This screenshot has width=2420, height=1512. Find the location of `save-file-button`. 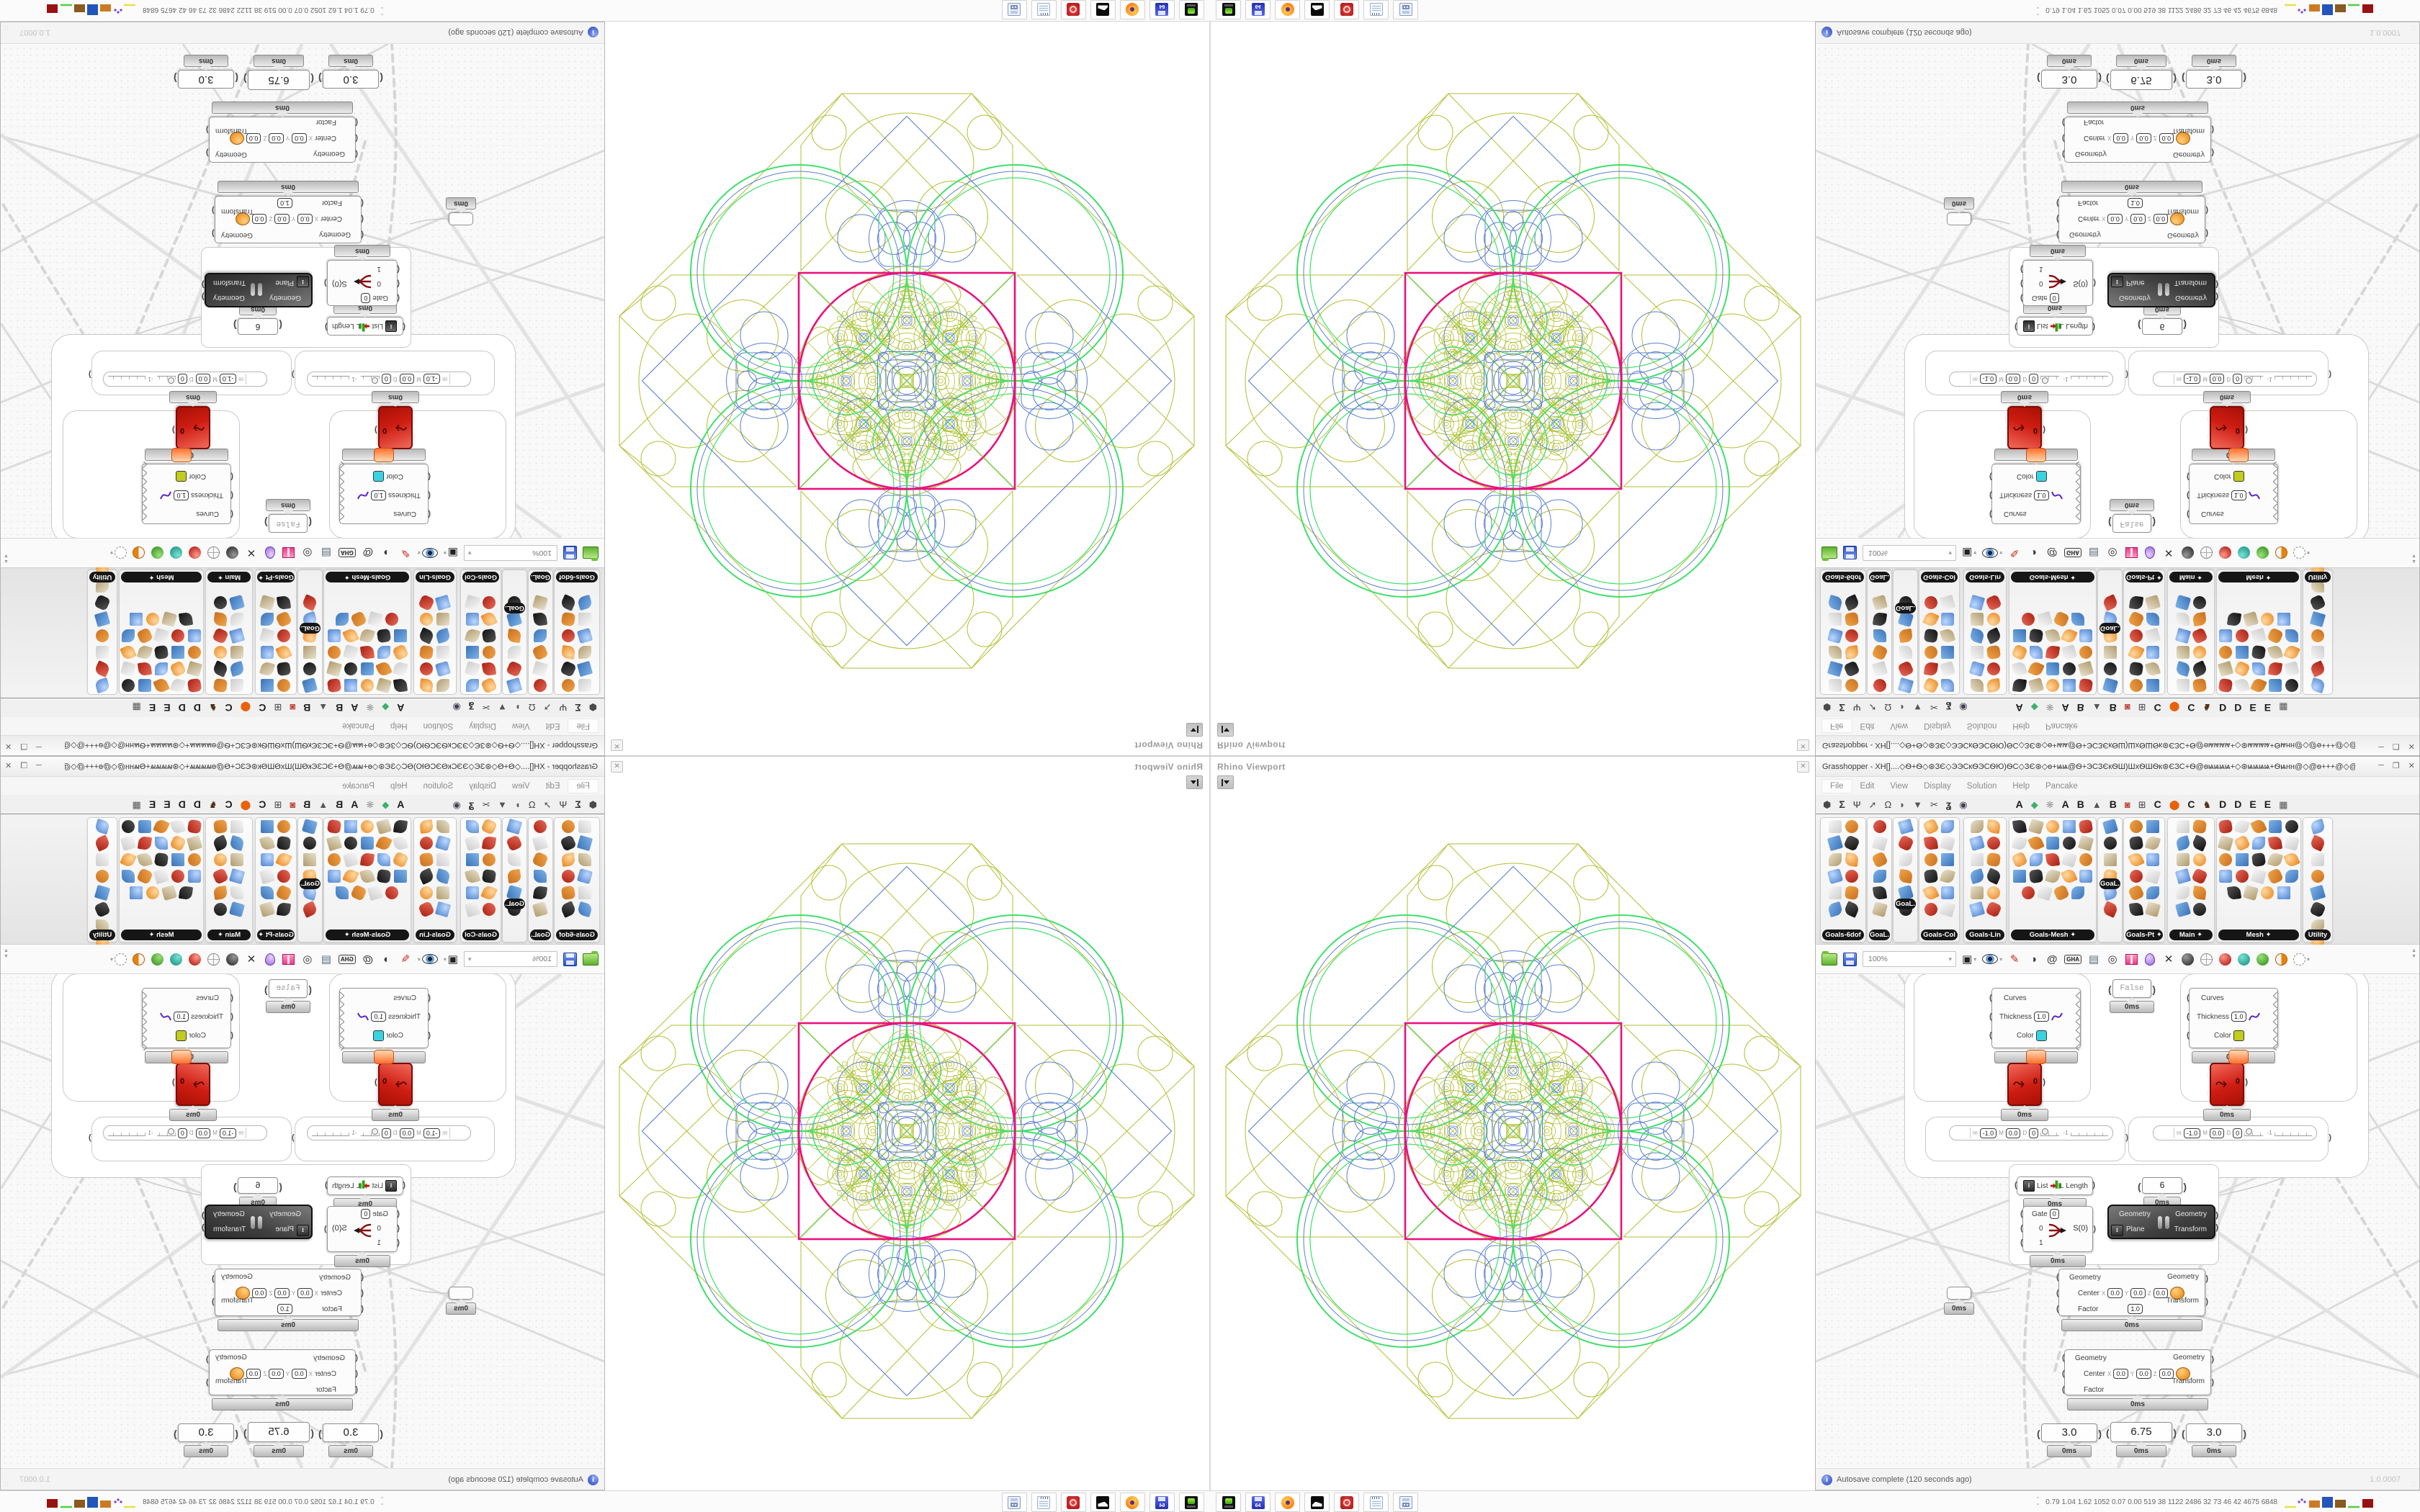

save-file-button is located at coordinates (570, 553).